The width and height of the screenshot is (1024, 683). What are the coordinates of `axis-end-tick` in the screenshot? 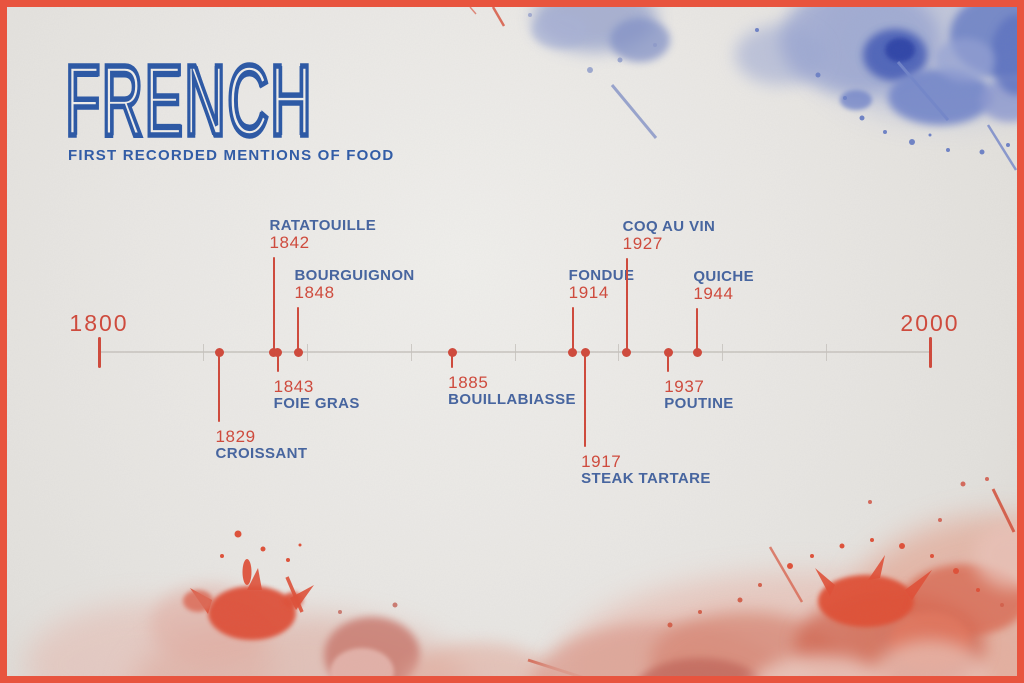 It's located at (930, 352).